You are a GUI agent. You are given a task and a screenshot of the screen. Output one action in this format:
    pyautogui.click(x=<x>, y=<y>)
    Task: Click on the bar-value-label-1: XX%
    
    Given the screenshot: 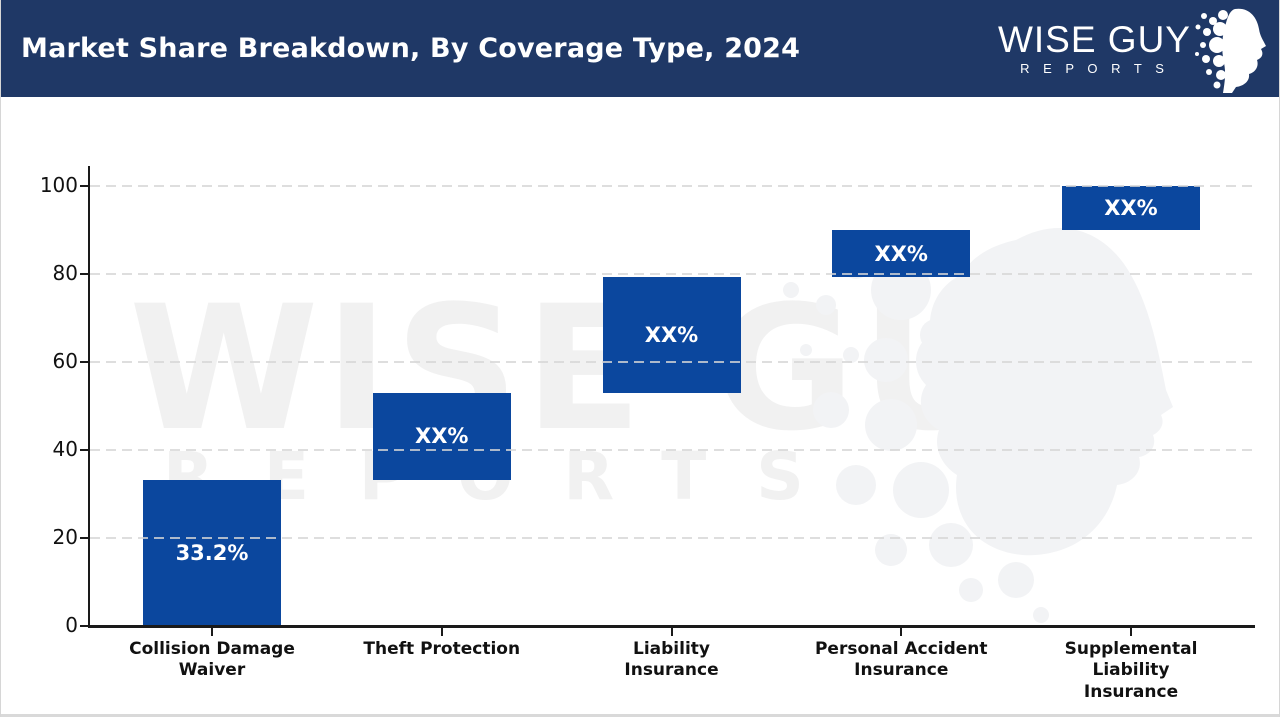 What is the action you would take?
    pyautogui.click(x=442, y=436)
    